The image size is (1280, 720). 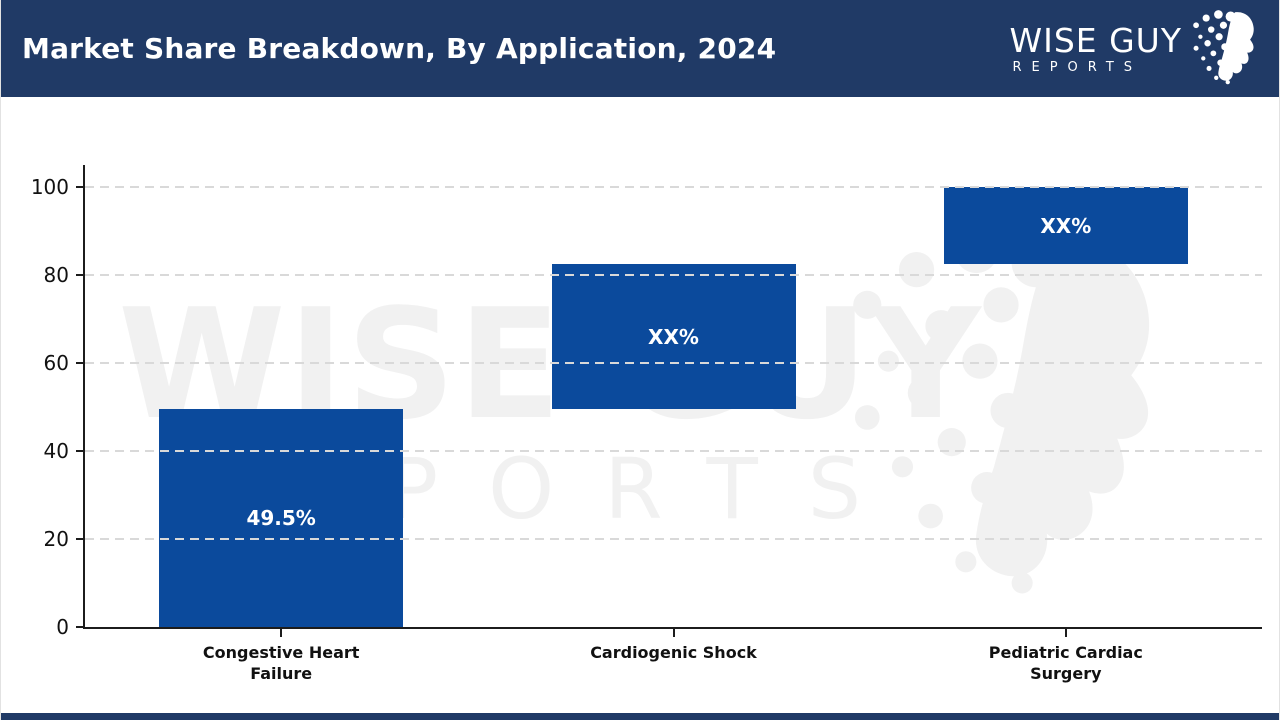 I want to click on x-category-label: Pediatric Cardiac Surgery, so click(x=1065, y=663).